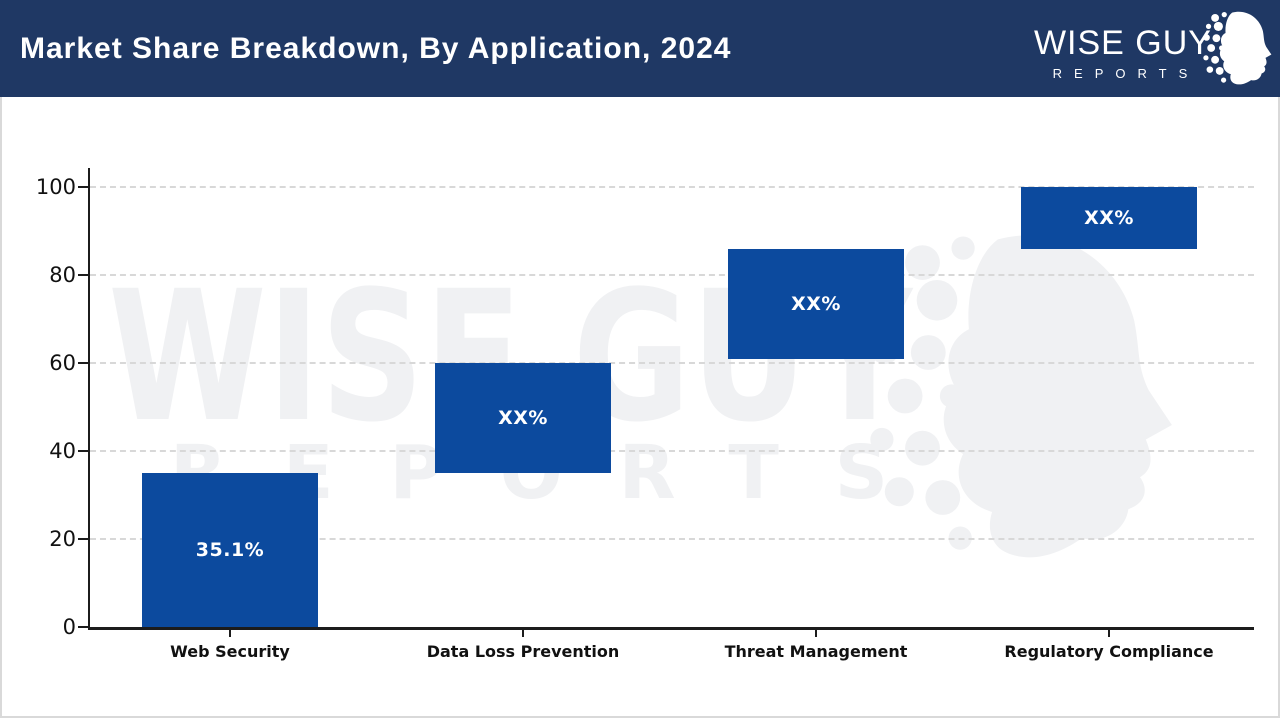 The width and height of the screenshot is (1280, 720). I want to click on brand-subtitle: REPORTS, so click(1126, 73).